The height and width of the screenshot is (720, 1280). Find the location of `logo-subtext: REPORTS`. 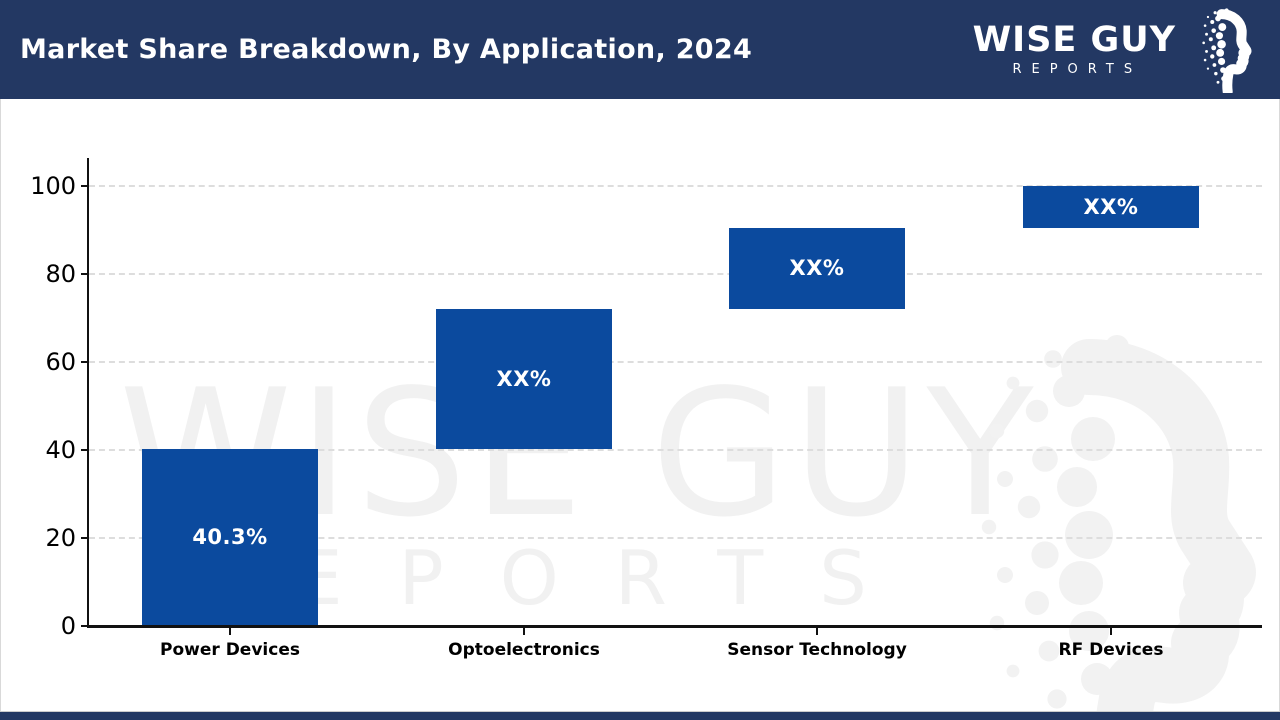

logo-subtext: REPORTS is located at coordinates (1077, 69).